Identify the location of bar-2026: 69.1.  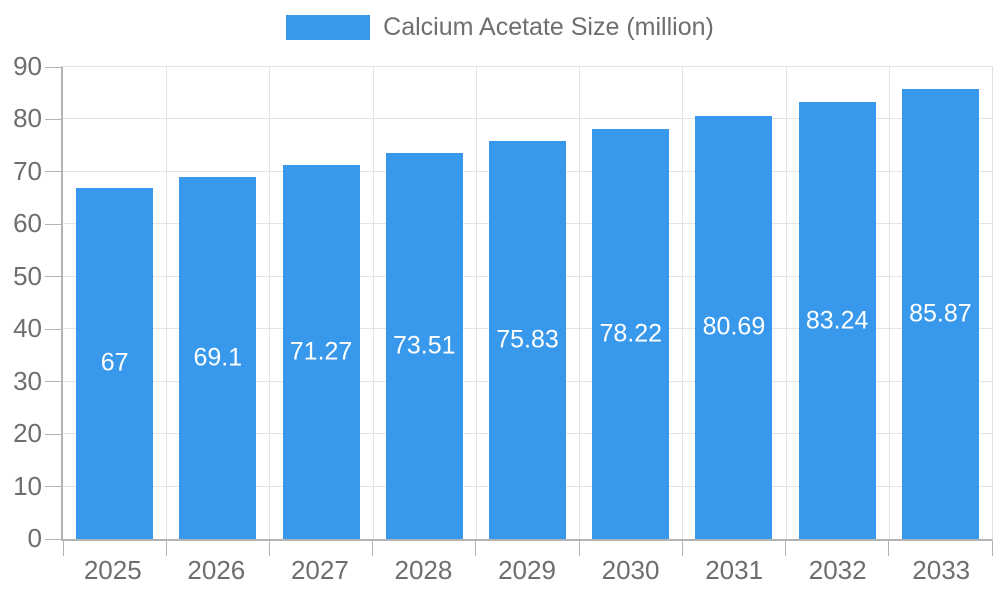
(218, 357).